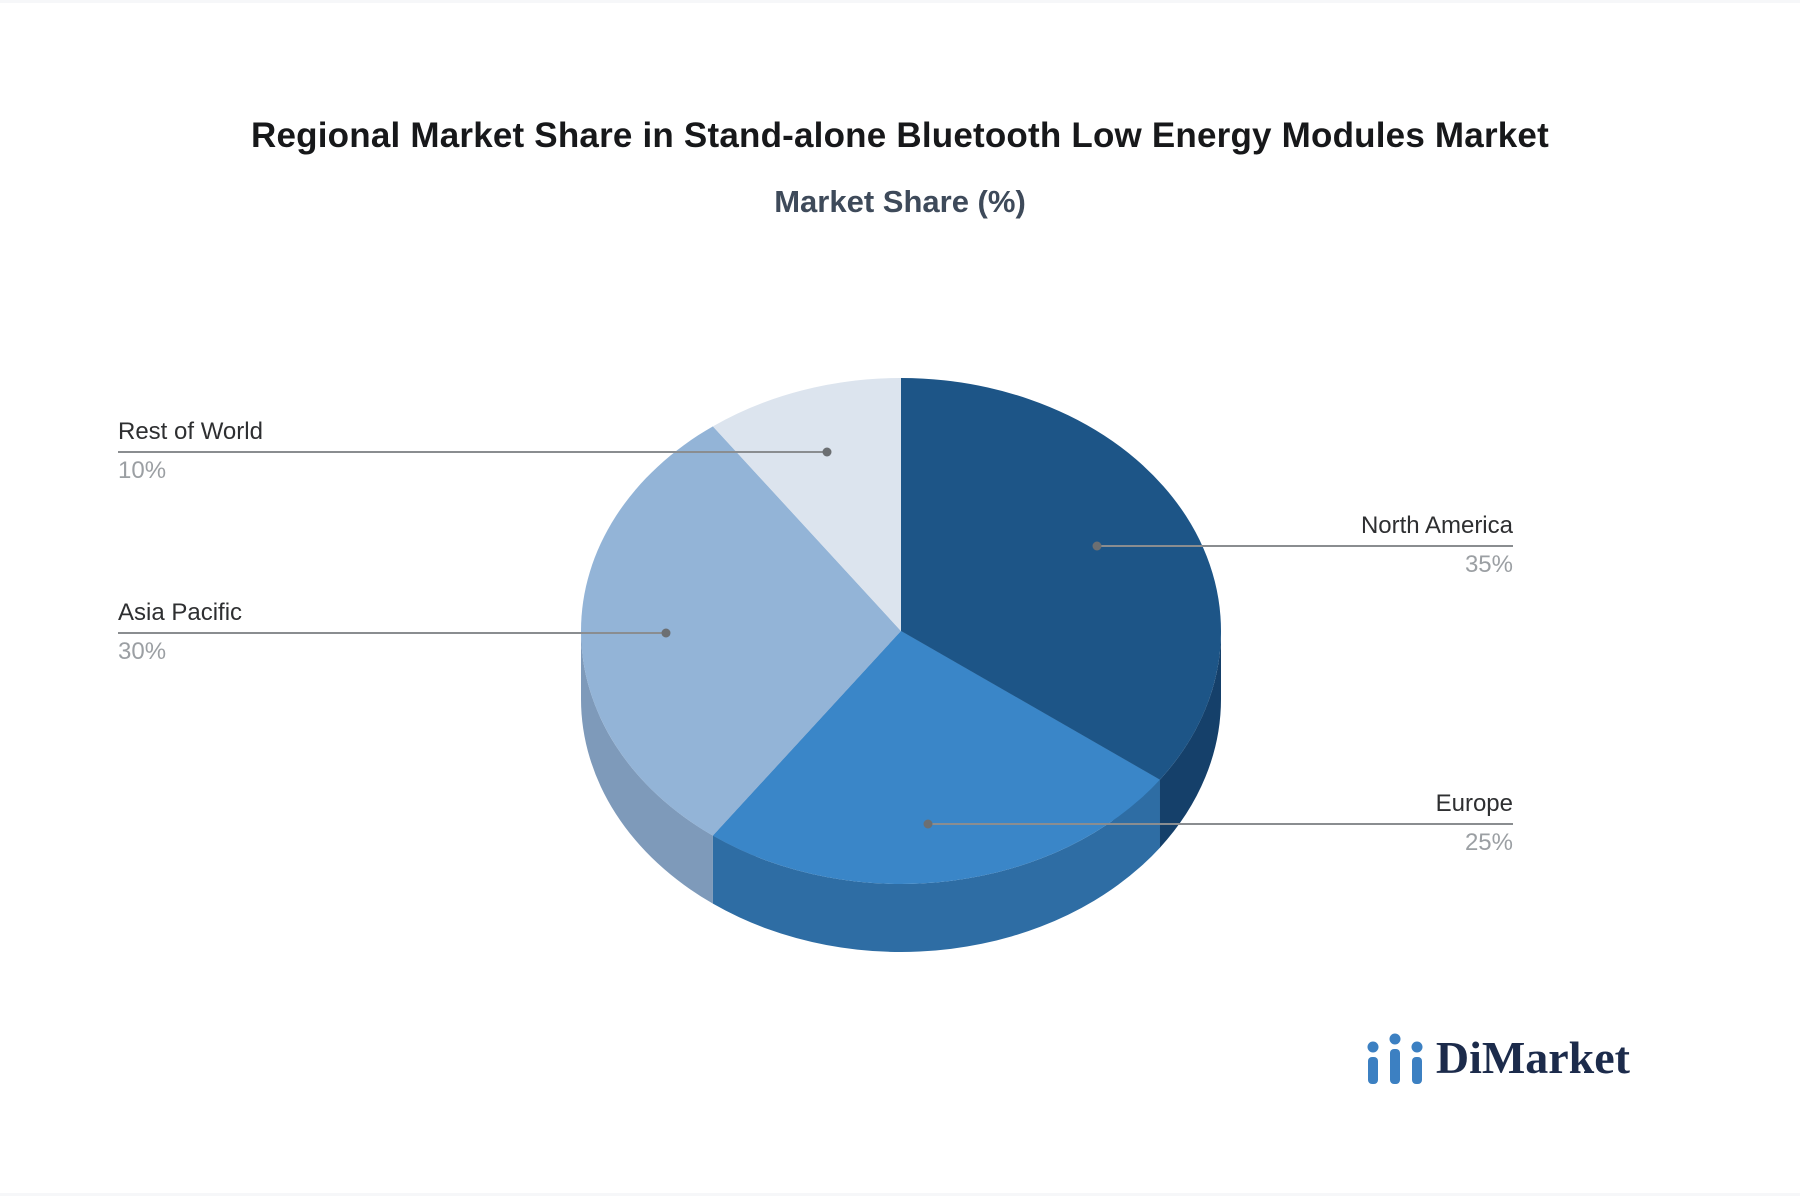  I want to click on callout-value-rest-of-world: 10%, so click(142, 470).